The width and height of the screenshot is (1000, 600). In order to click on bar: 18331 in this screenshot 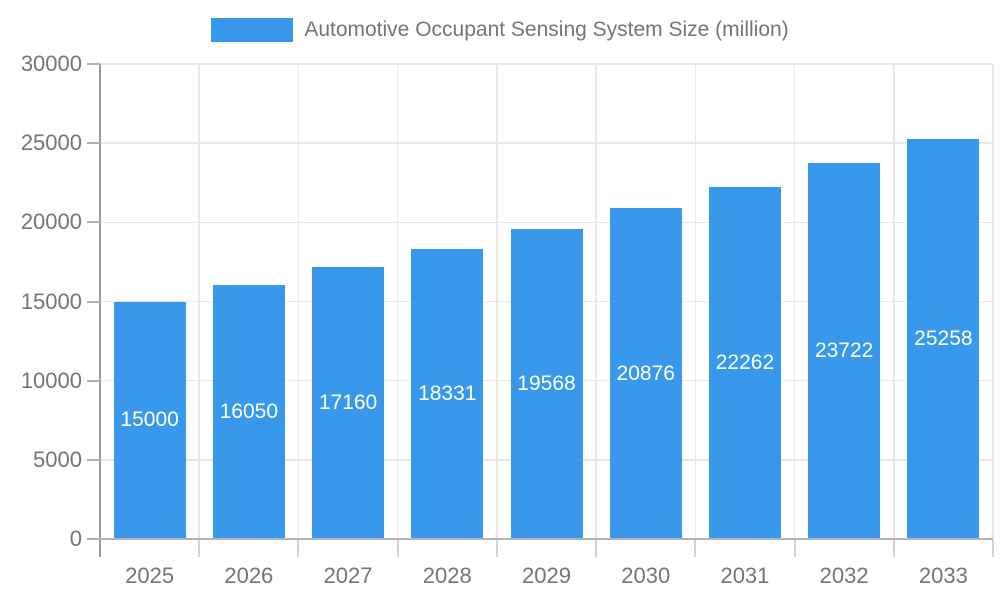, I will do `click(447, 393)`.